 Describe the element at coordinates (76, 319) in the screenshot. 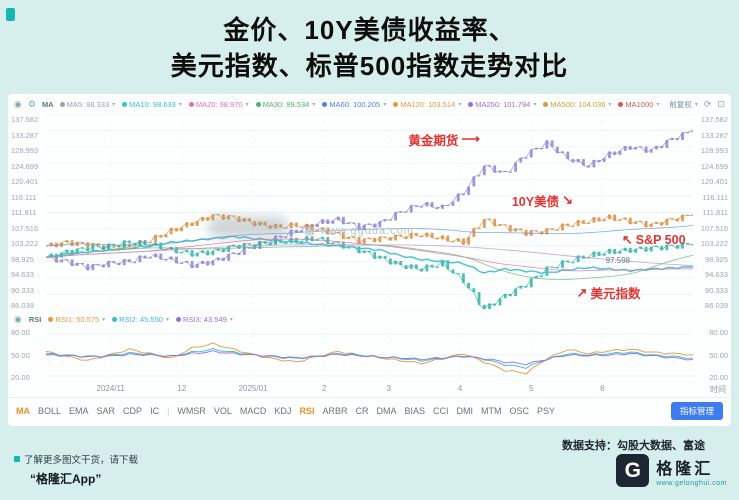

I see `rsi-indicator-item: RSI1: 50.575 ▾` at that location.